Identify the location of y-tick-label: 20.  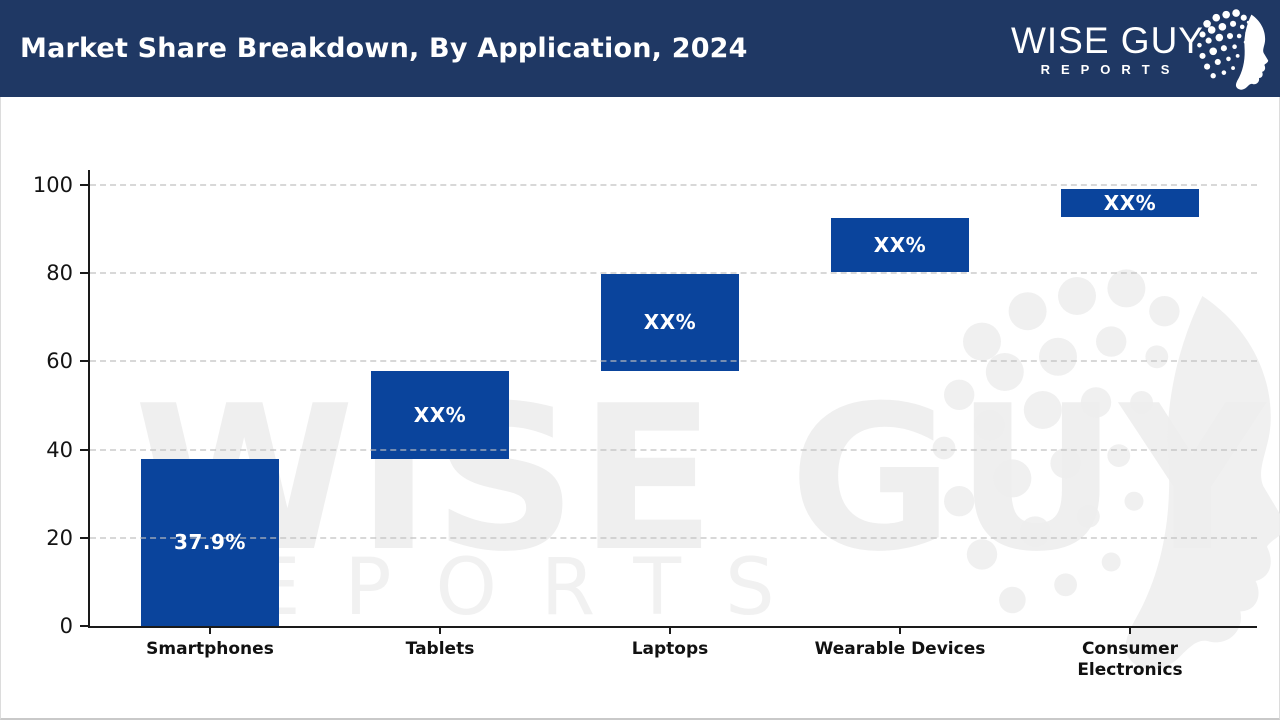
(59, 537).